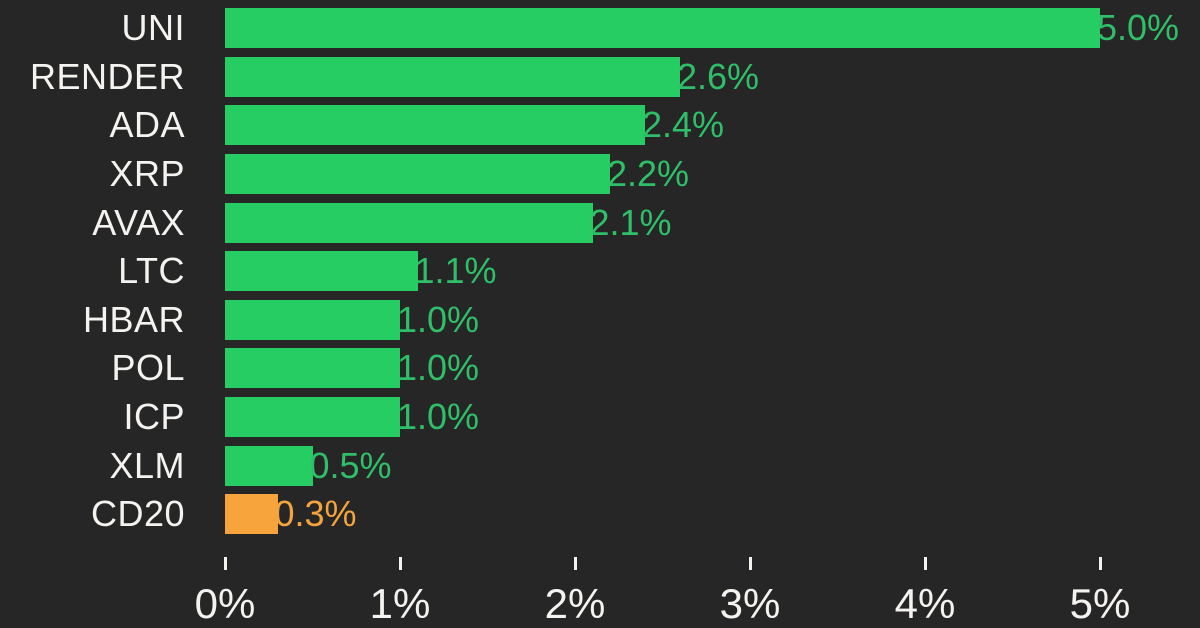  I want to click on x-axis-tick-label: 1%, so click(400, 603).